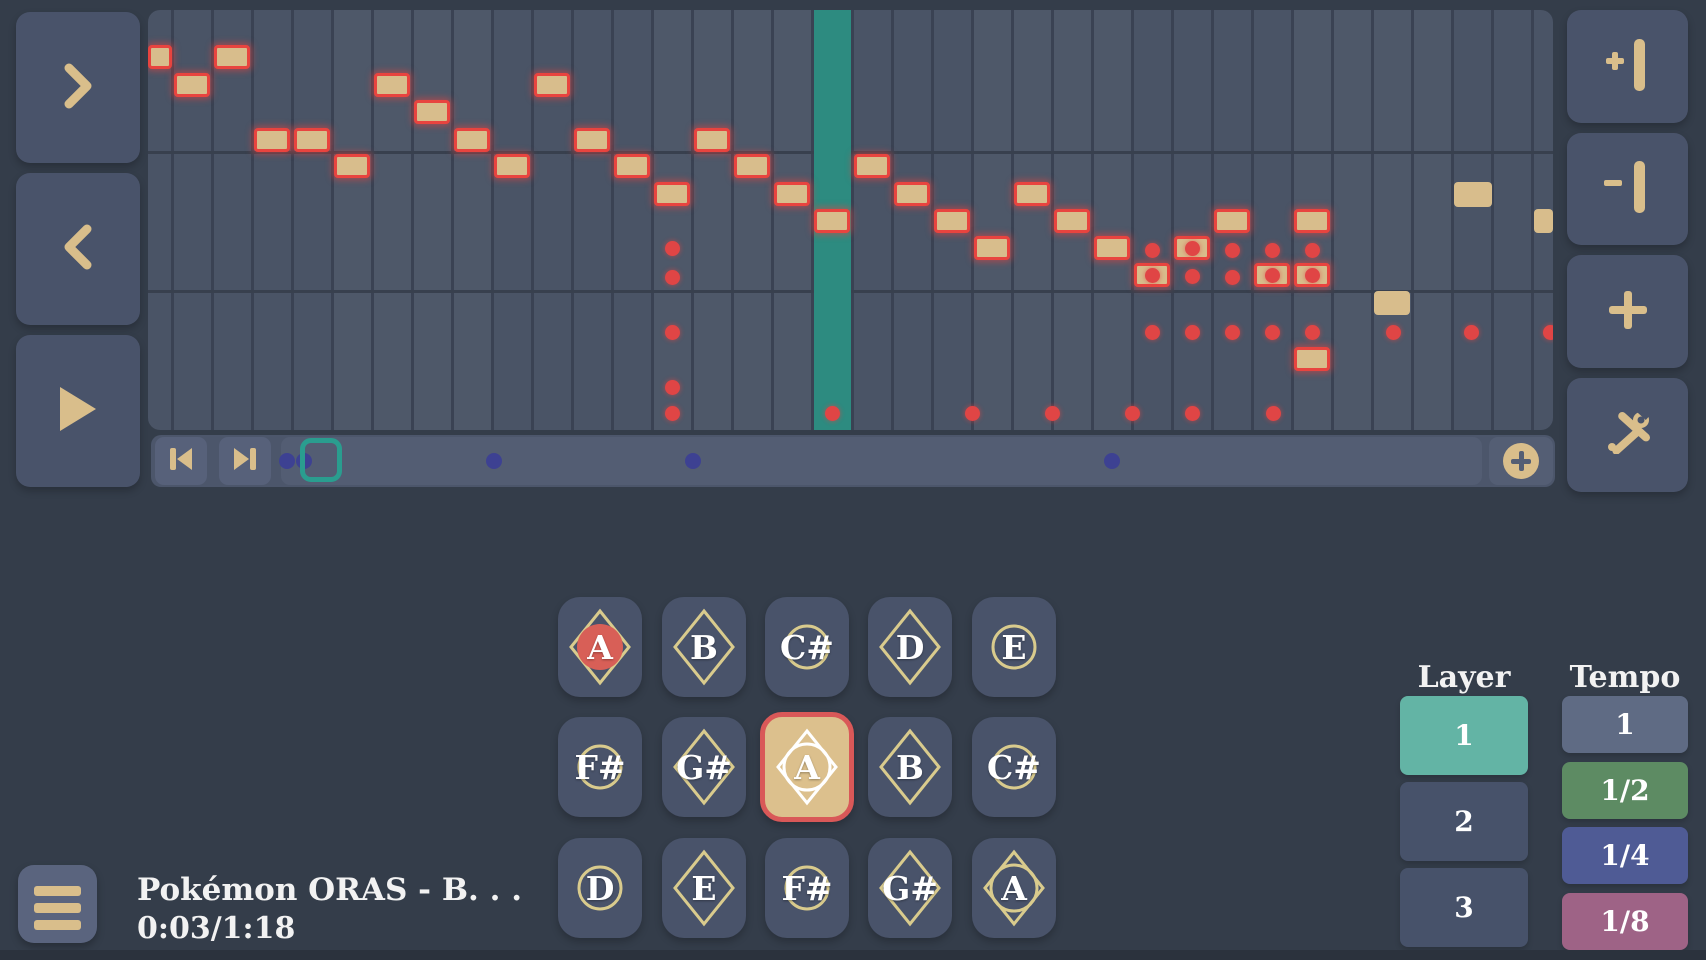 Image resolution: width=1706 pixels, height=960 pixels. Describe the element at coordinates (1464, 677) in the screenshot. I see `layer-panel-title: Layer` at that location.